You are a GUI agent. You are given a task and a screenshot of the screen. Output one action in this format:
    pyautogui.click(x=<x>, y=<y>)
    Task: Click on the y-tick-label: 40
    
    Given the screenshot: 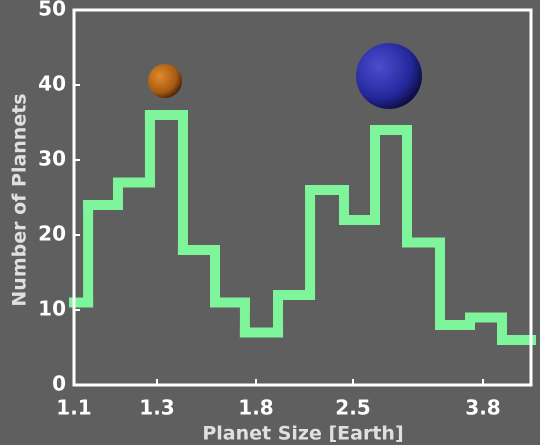 What is the action you would take?
    pyautogui.click(x=52, y=84)
    